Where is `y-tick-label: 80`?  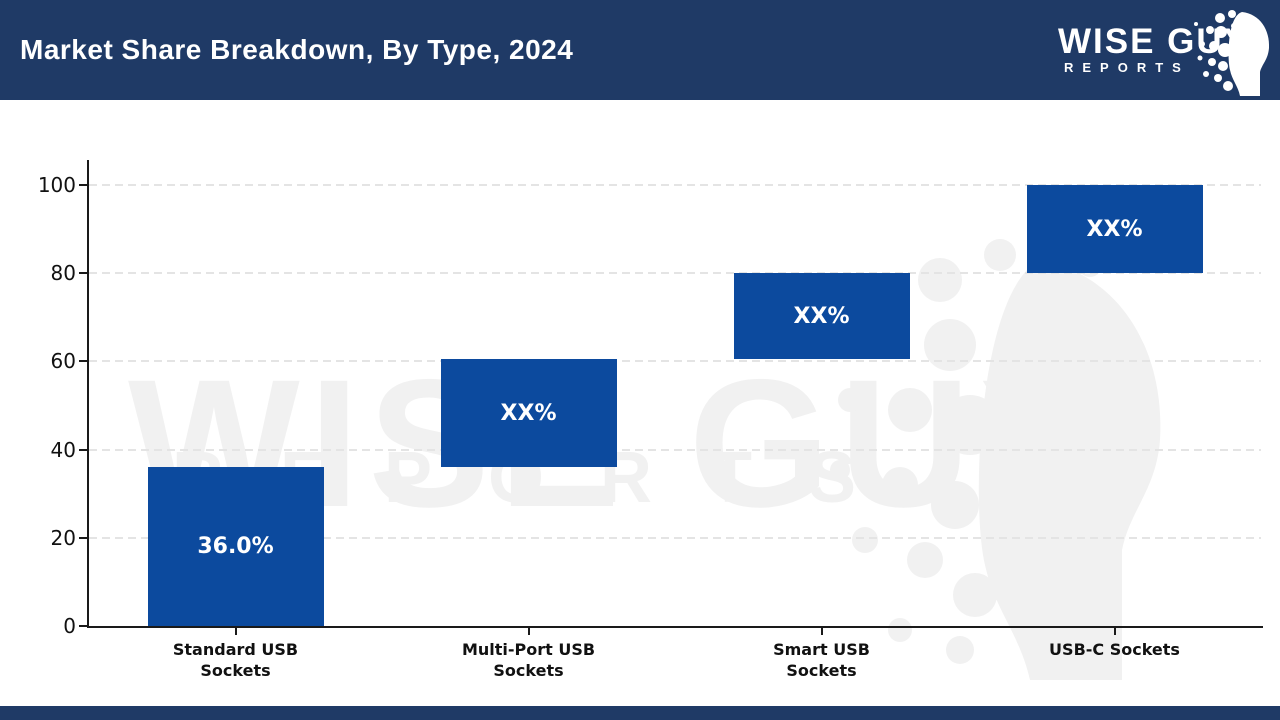
y-tick-label: 80 is located at coordinates (63, 273).